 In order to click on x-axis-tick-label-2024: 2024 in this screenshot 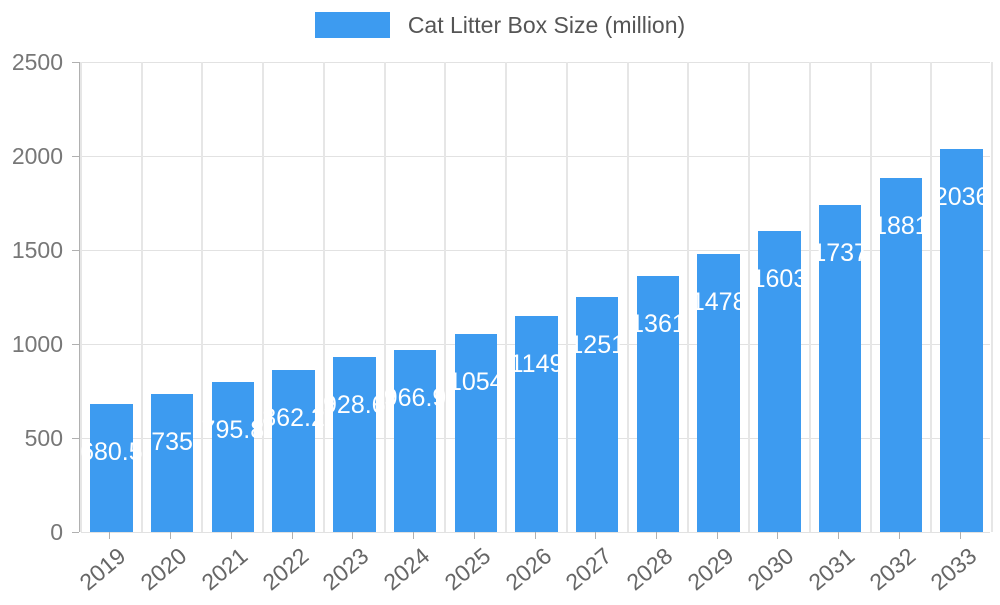, I will do `click(406, 569)`.